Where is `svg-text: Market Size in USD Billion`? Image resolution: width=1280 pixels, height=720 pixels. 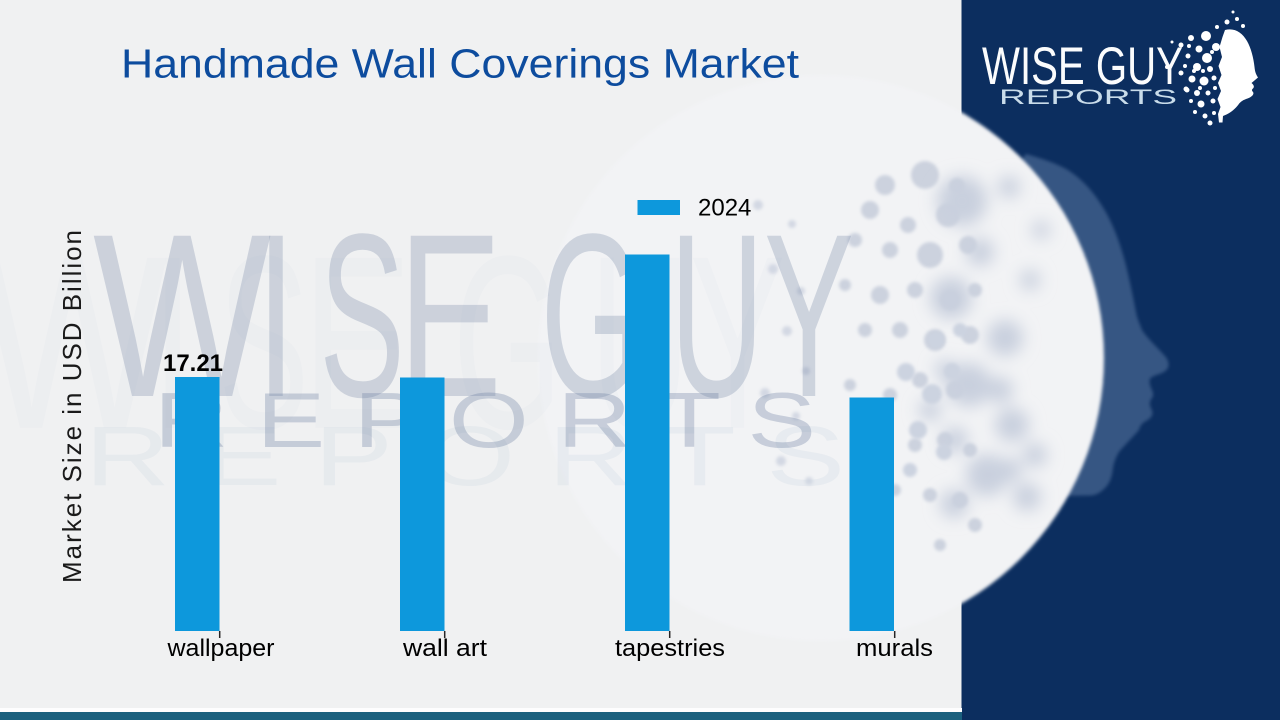 svg-text: Market Size in USD Billion is located at coordinates (72, 406).